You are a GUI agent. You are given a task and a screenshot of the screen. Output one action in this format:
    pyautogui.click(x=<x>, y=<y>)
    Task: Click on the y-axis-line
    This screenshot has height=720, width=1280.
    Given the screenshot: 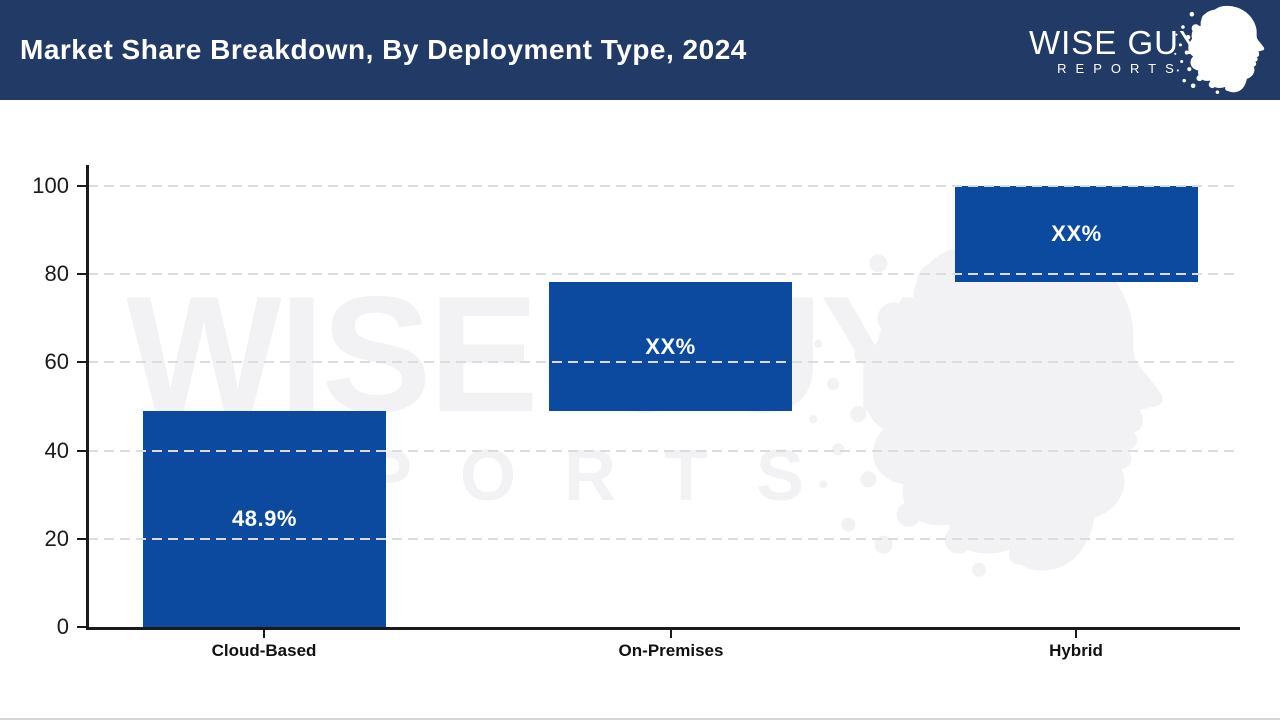 What is the action you would take?
    pyautogui.click(x=87, y=397)
    